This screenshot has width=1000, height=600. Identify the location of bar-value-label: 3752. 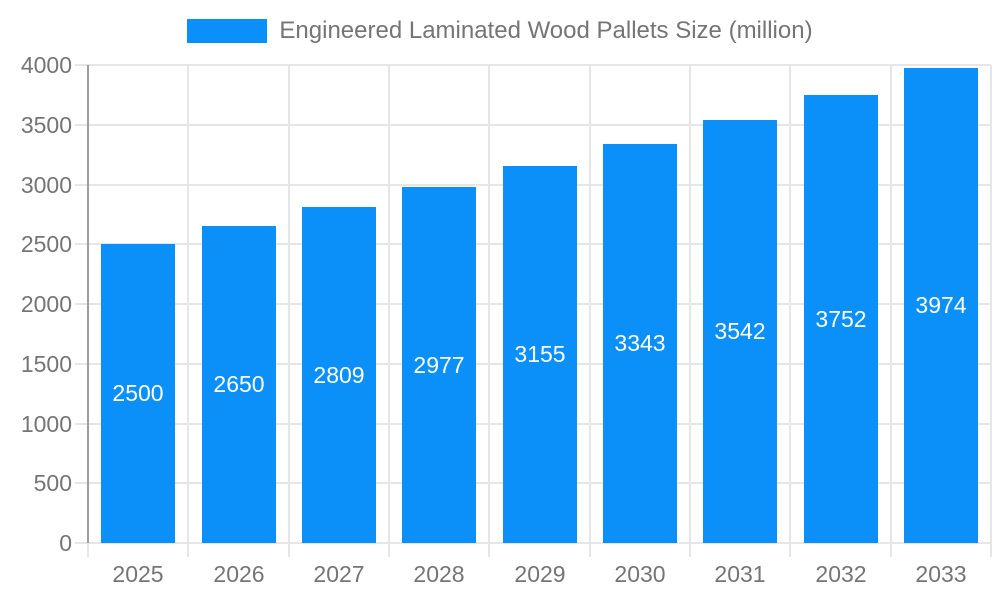
(841, 318).